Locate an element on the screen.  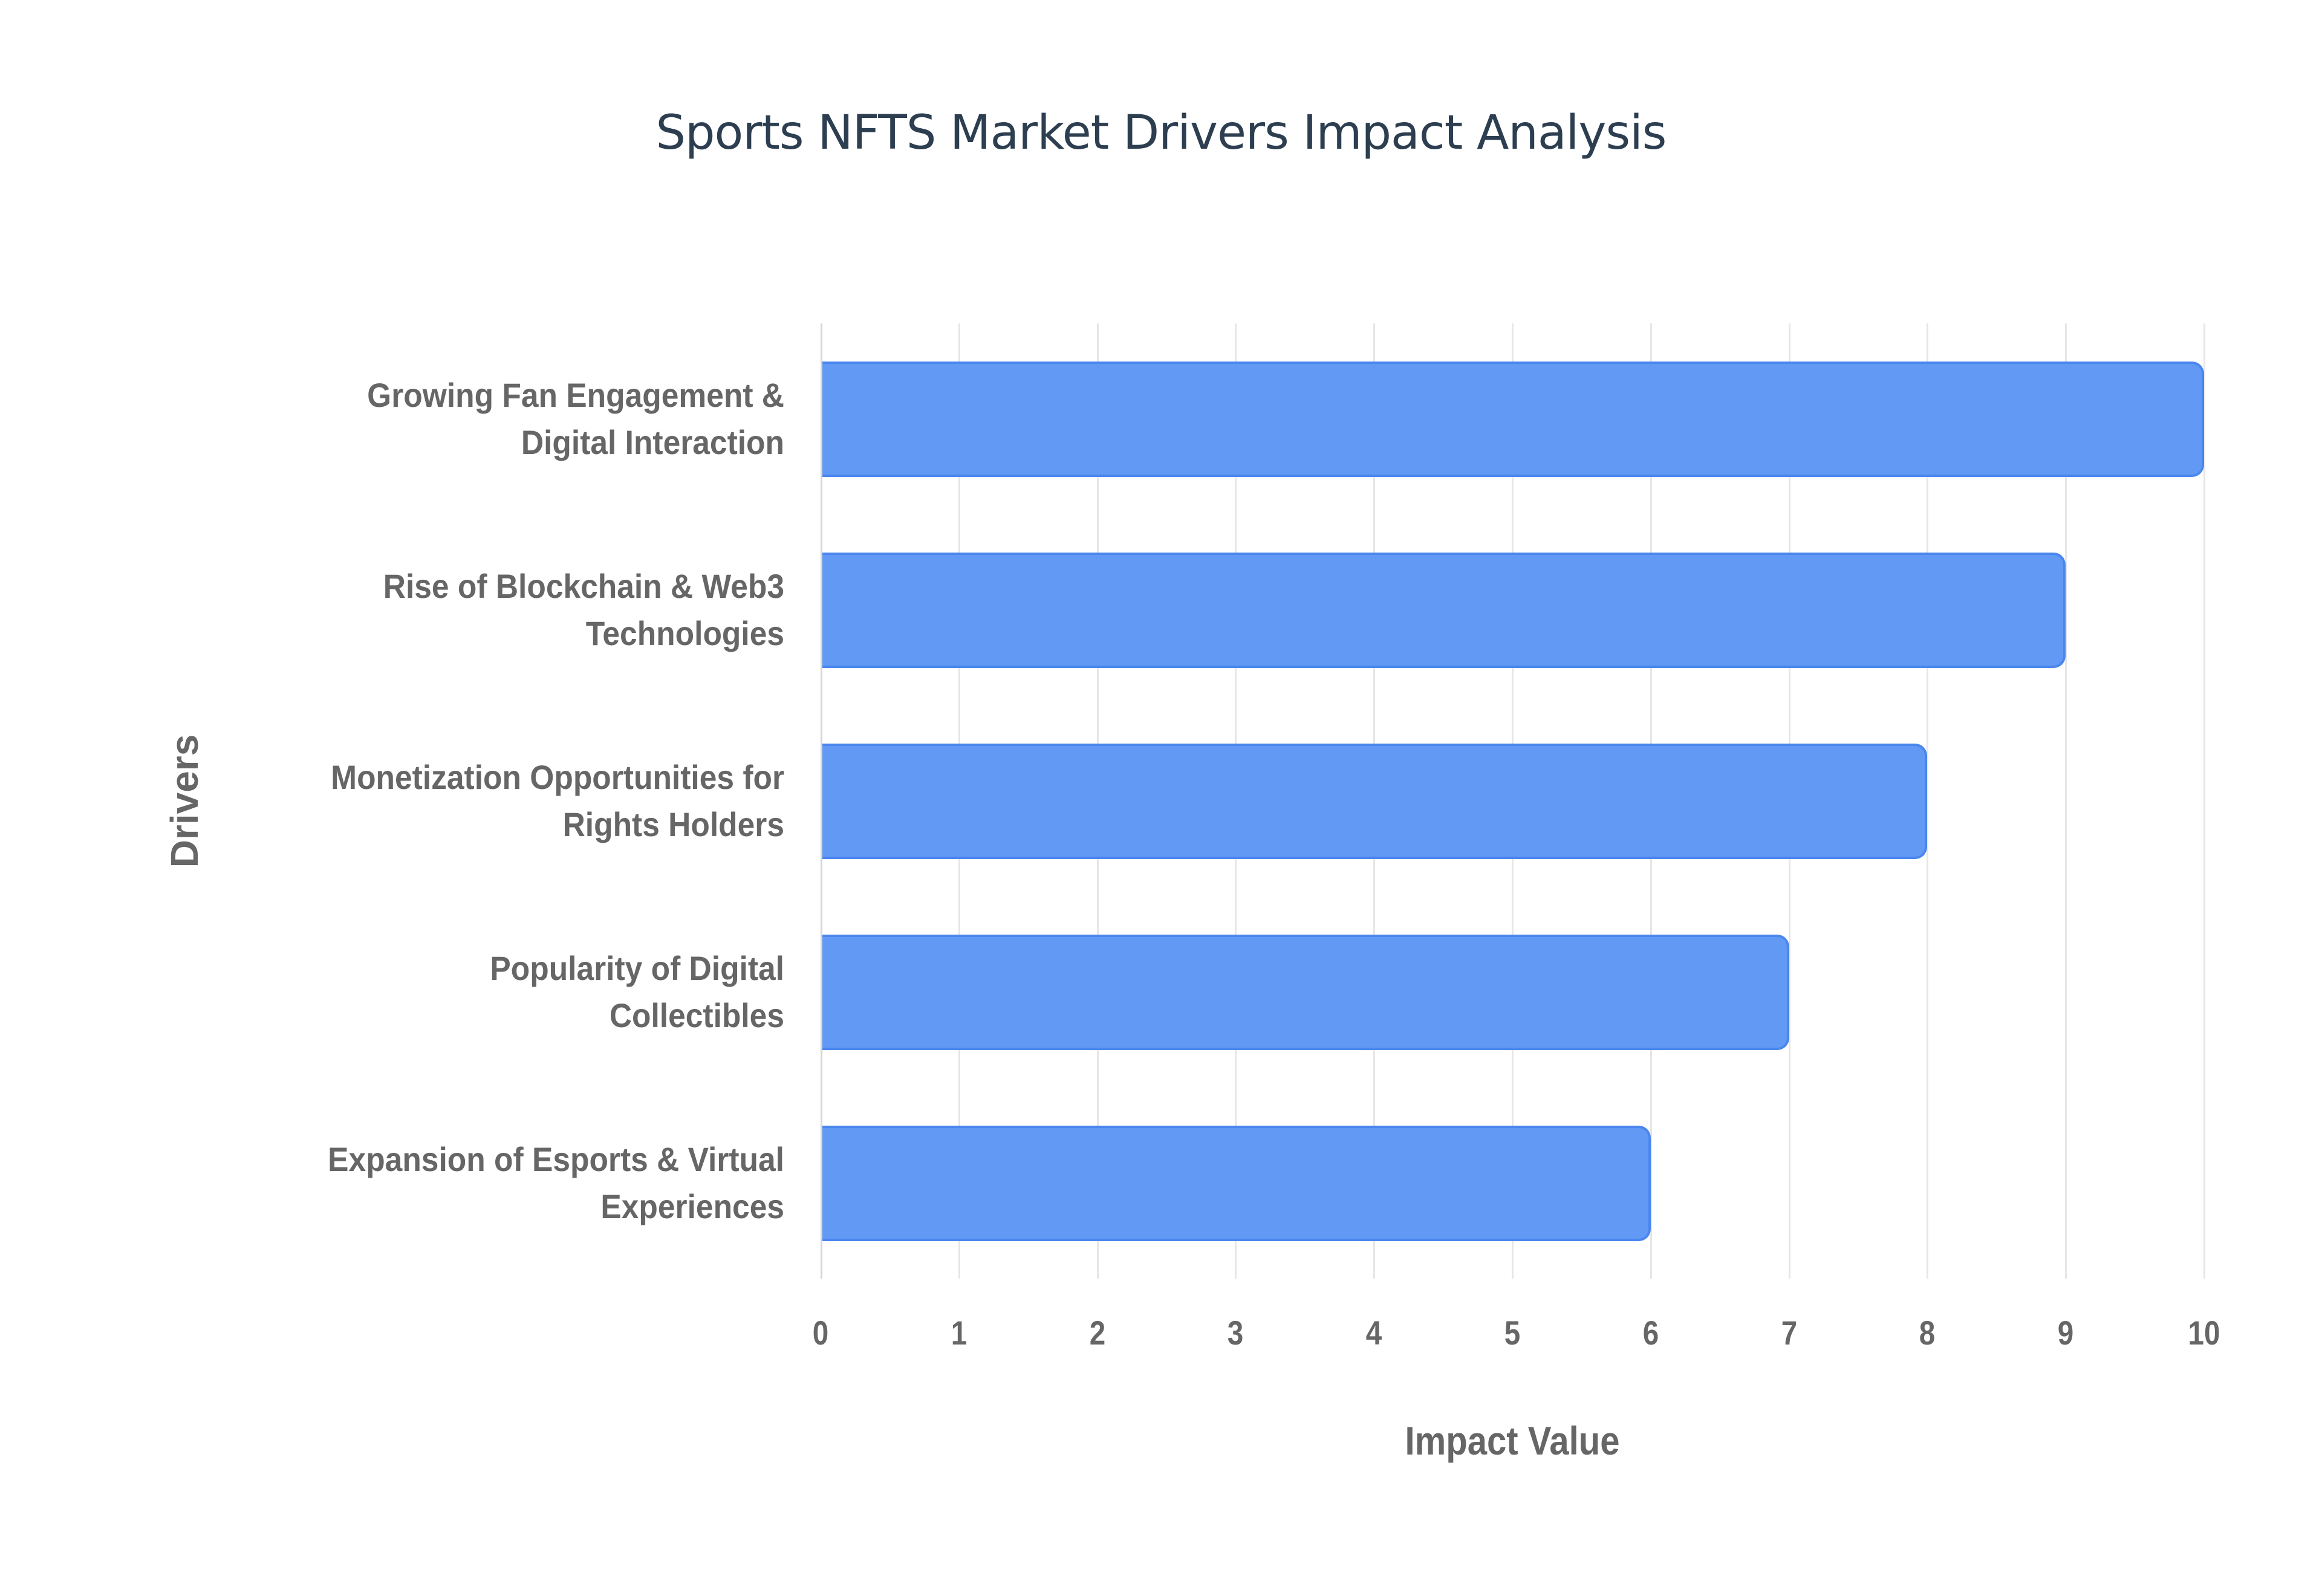
y-tick-label-line: Digital Interaction is located at coordinates (652, 442).